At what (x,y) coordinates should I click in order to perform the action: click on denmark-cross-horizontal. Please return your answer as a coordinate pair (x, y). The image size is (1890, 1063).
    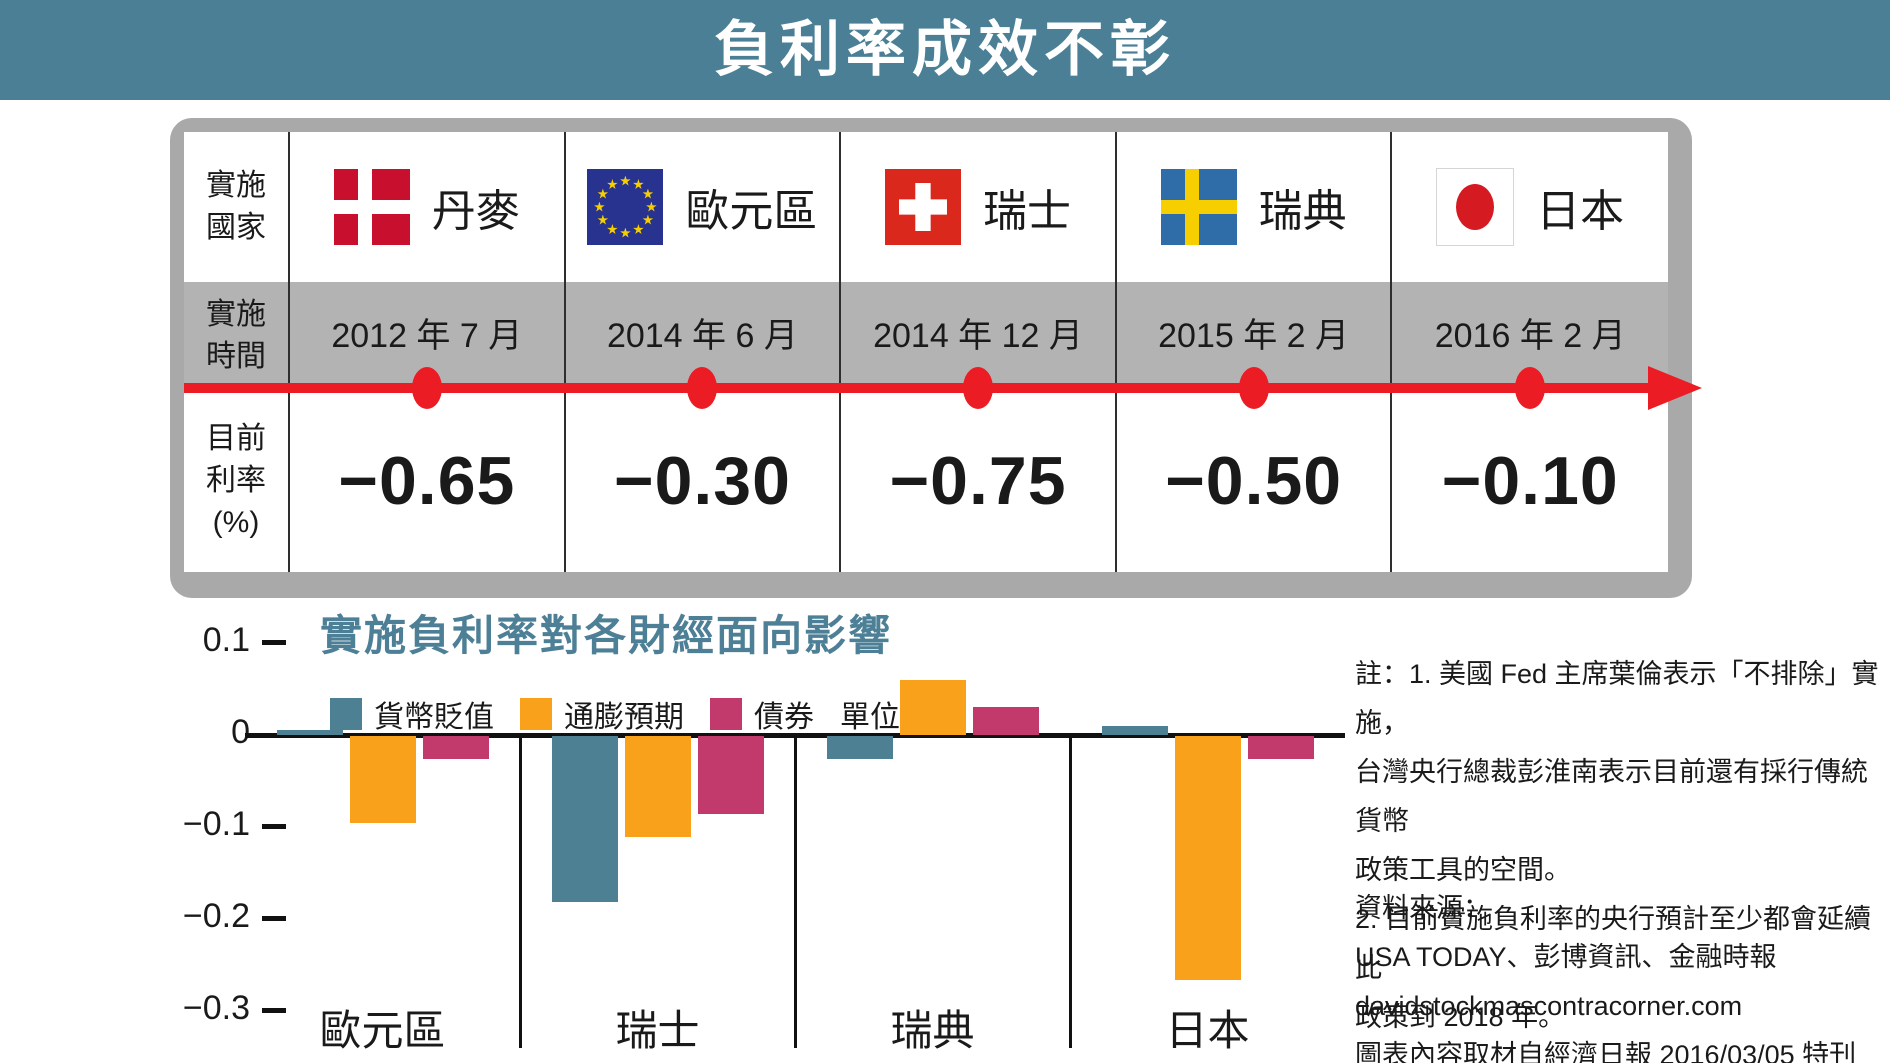
    Looking at the image, I should click on (371, 207).